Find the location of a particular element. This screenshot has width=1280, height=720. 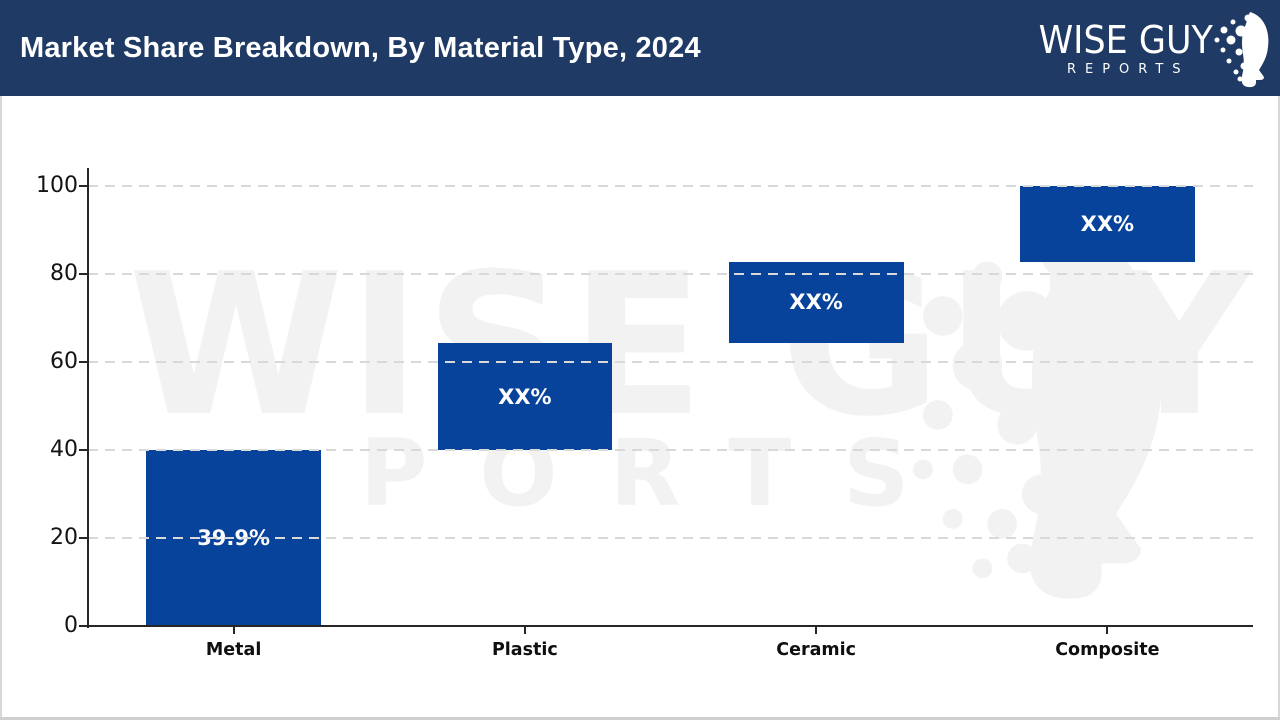

y-axis-label-80: 80 is located at coordinates (64, 273).